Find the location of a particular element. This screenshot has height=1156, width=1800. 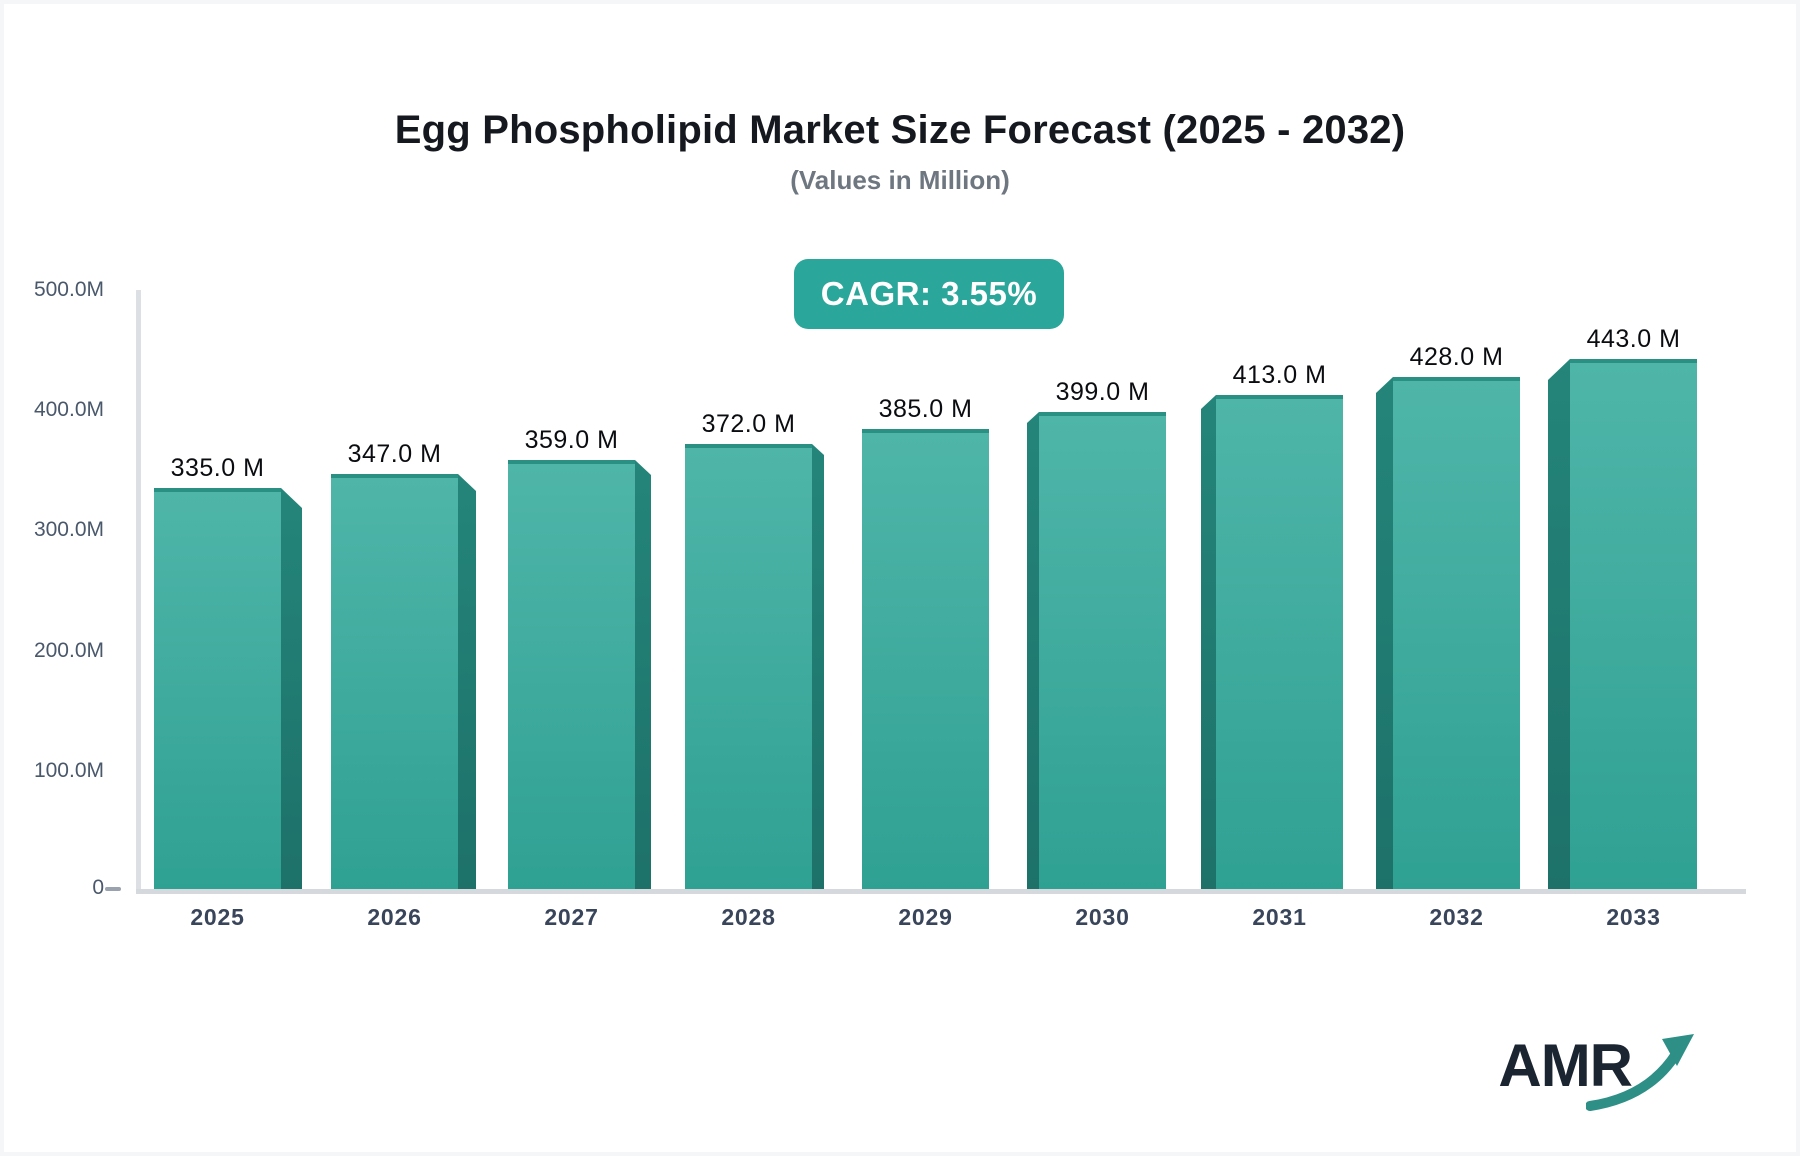

y-axis-tick-label: 200.0M is located at coordinates (68, 650).